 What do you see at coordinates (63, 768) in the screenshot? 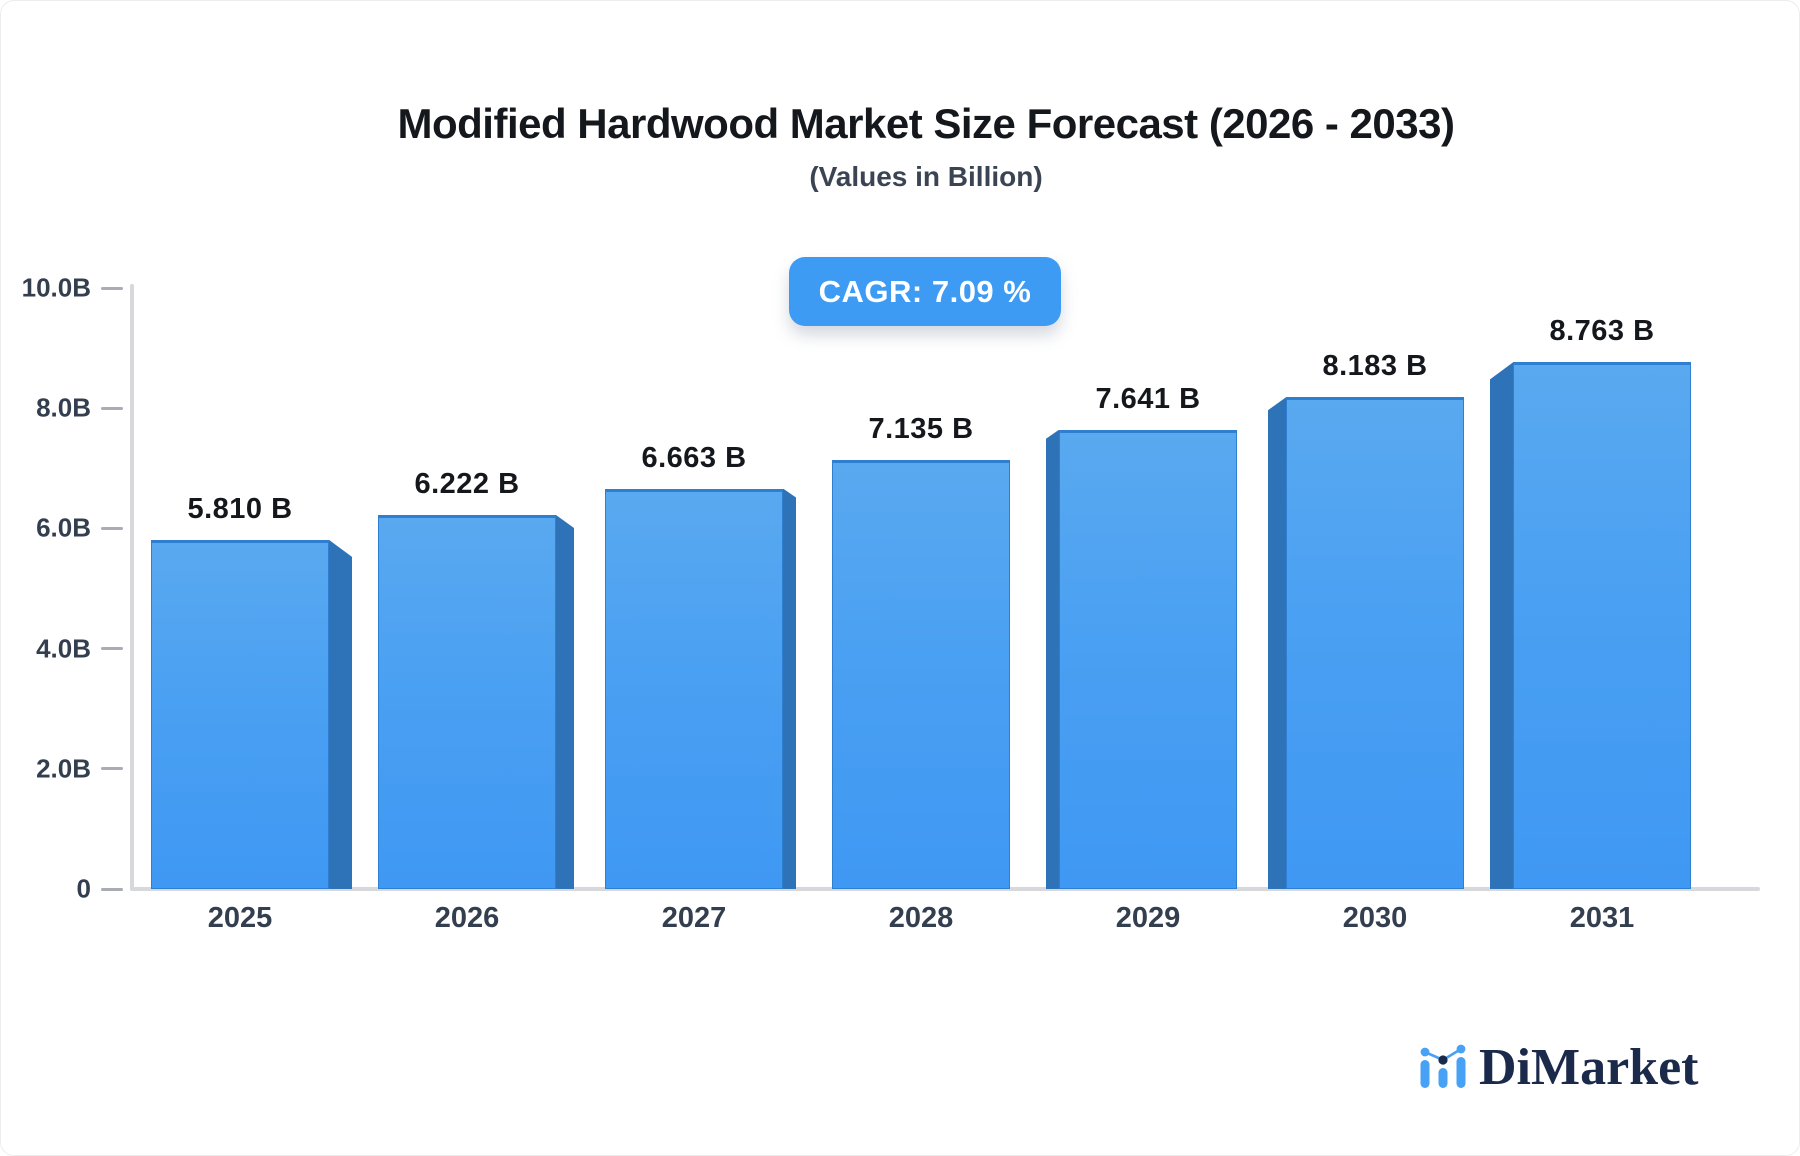
I see `y-tick-label-2.0B: 2.0B` at bounding box center [63, 768].